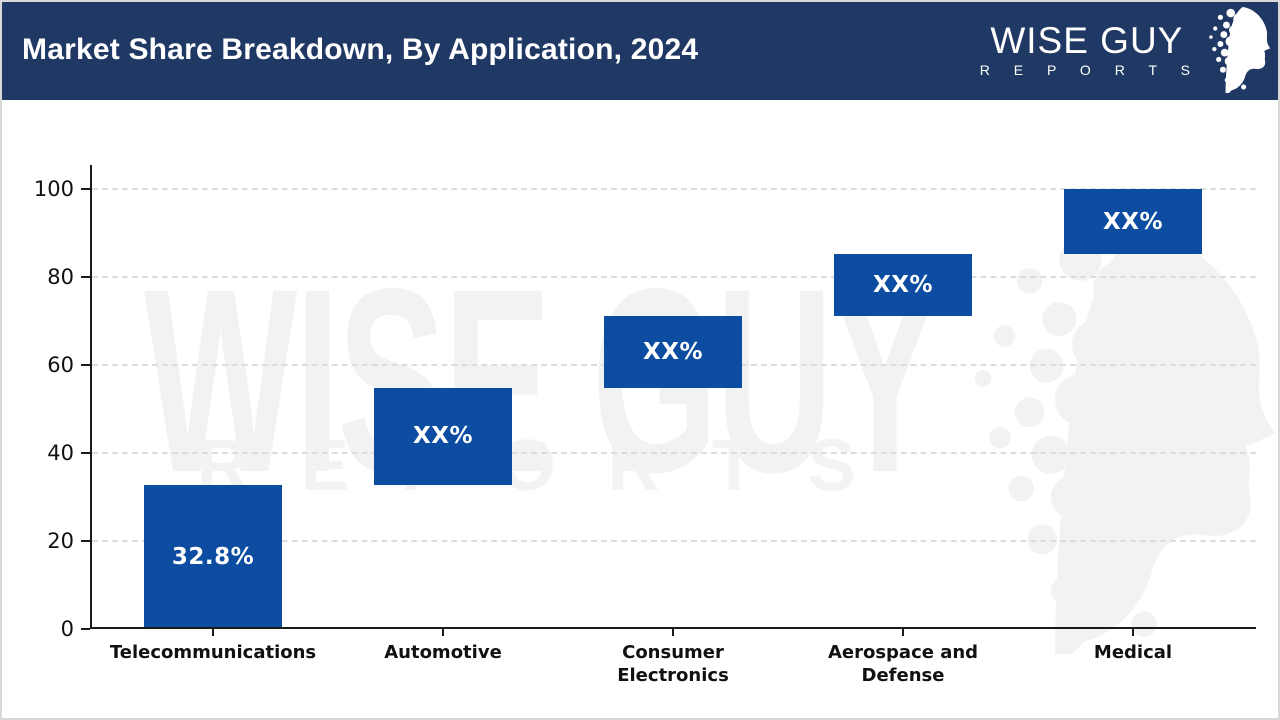  What do you see at coordinates (1087, 40) in the screenshot?
I see `brand-name: WISE GUY` at bounding box center [1087, 40].